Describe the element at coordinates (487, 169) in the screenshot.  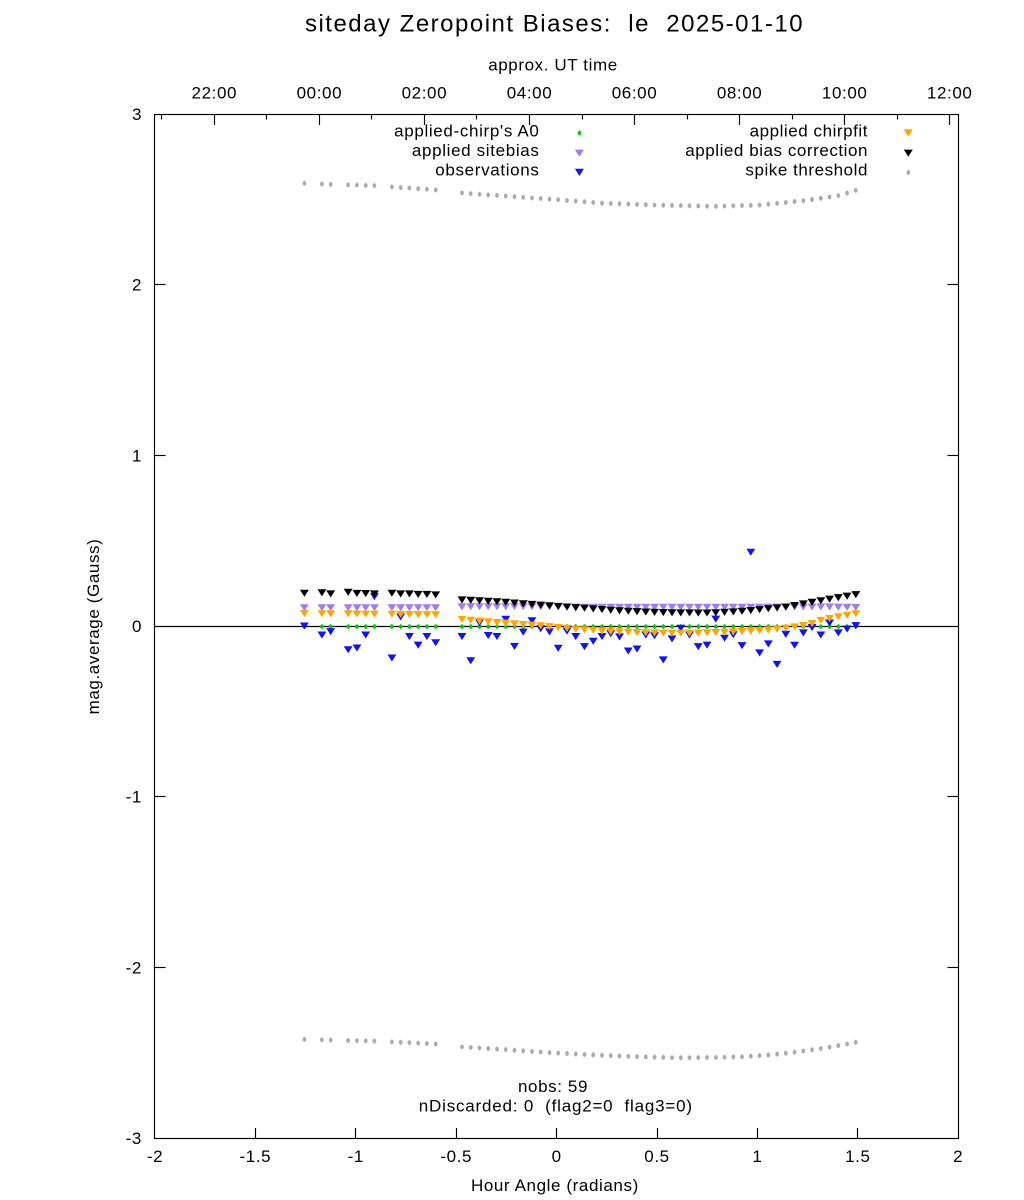
I see `svg-text: observations` at that location.